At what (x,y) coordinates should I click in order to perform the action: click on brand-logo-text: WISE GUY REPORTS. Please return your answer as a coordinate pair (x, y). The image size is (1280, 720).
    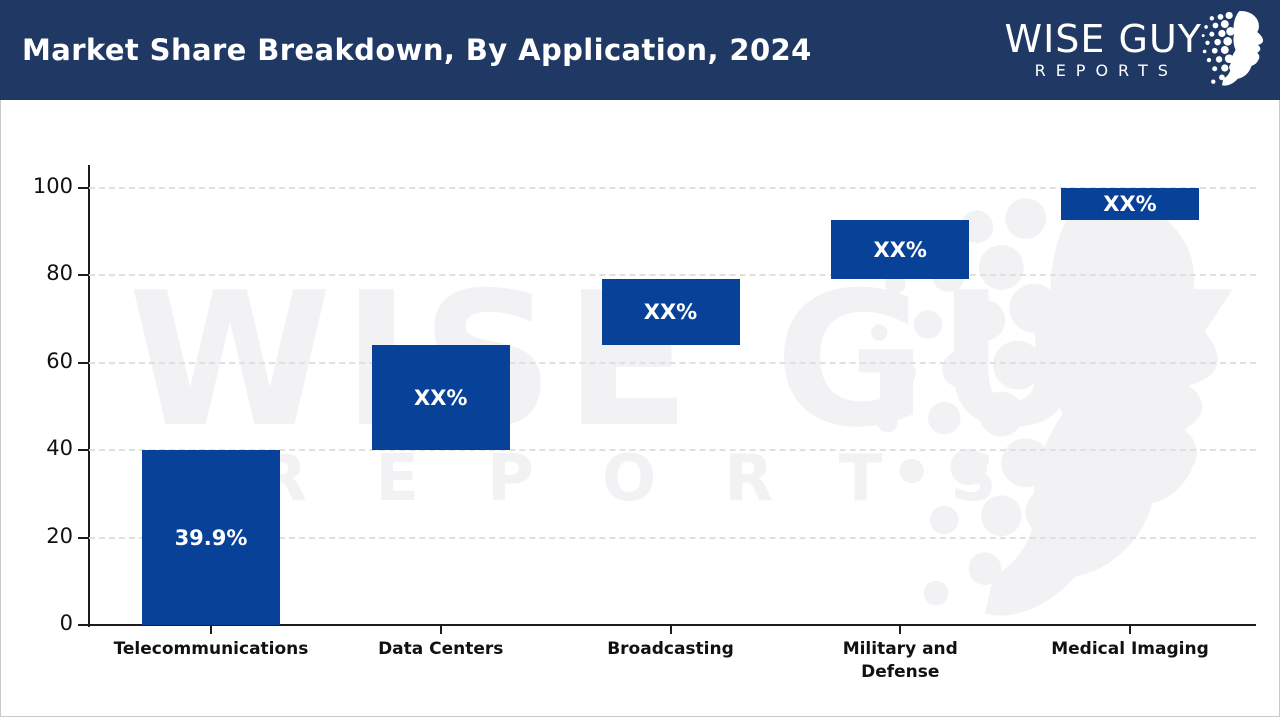
    Looking at the image, I should click on (1103, 48).